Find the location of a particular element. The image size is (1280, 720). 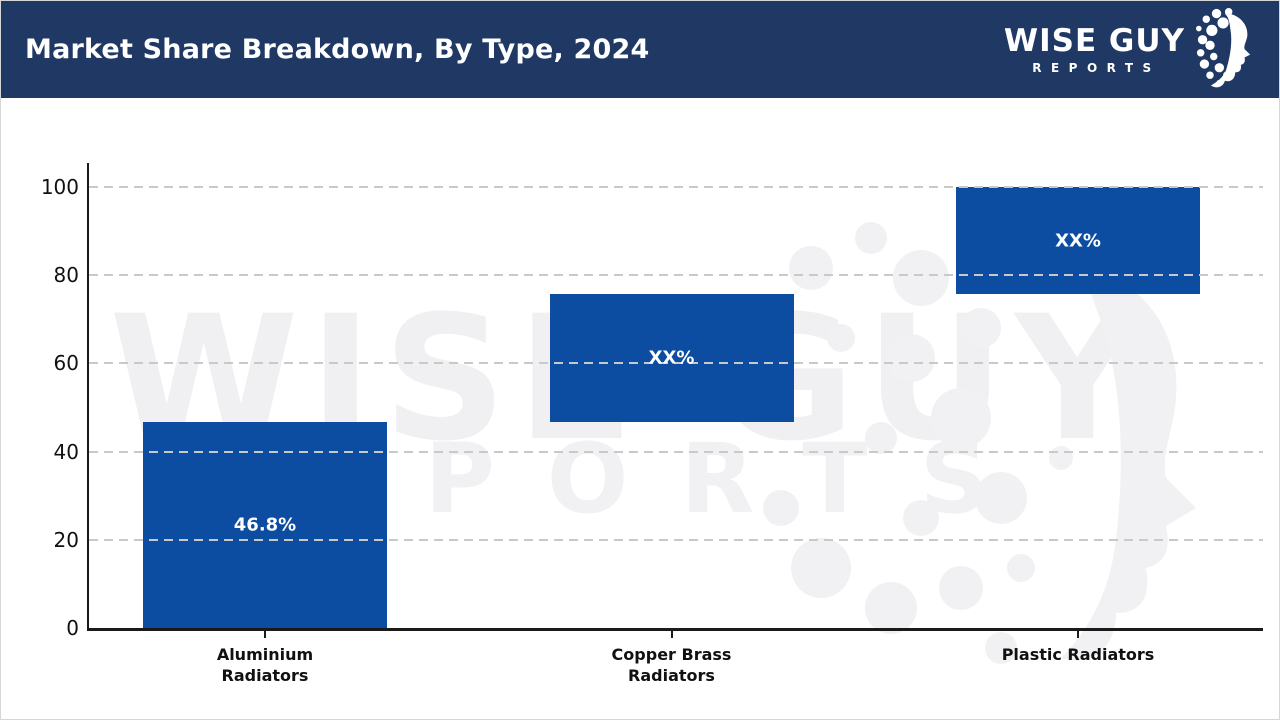

brand-wordmark-block: WISE GUY REPORTS is located at coordinates (1094, 48).